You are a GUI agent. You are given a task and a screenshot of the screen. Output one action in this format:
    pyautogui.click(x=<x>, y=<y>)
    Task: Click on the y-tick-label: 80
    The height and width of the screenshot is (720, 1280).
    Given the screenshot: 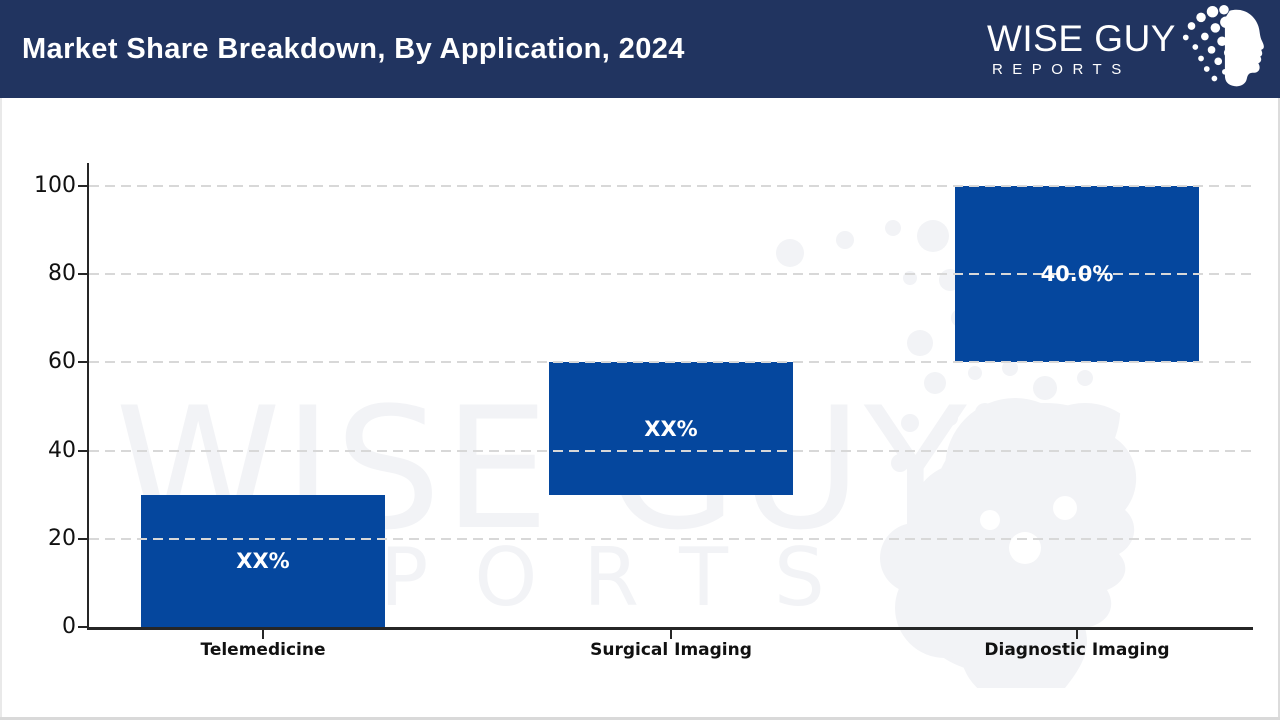 What is the action you would take?
    pyautogui.click(x=62, y=274)
    